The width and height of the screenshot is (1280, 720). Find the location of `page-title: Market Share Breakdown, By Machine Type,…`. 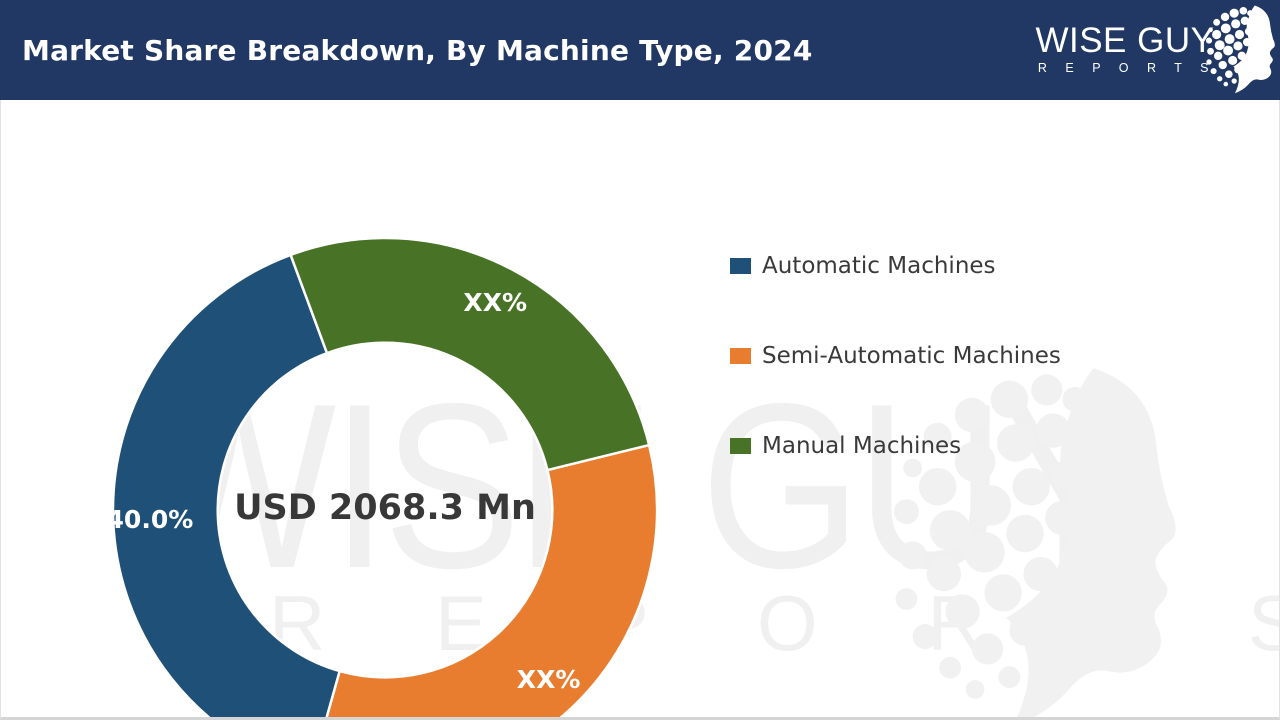

page-title: Market Share Breakdown, By Machine Type,… is located at coordinates (417, 50).